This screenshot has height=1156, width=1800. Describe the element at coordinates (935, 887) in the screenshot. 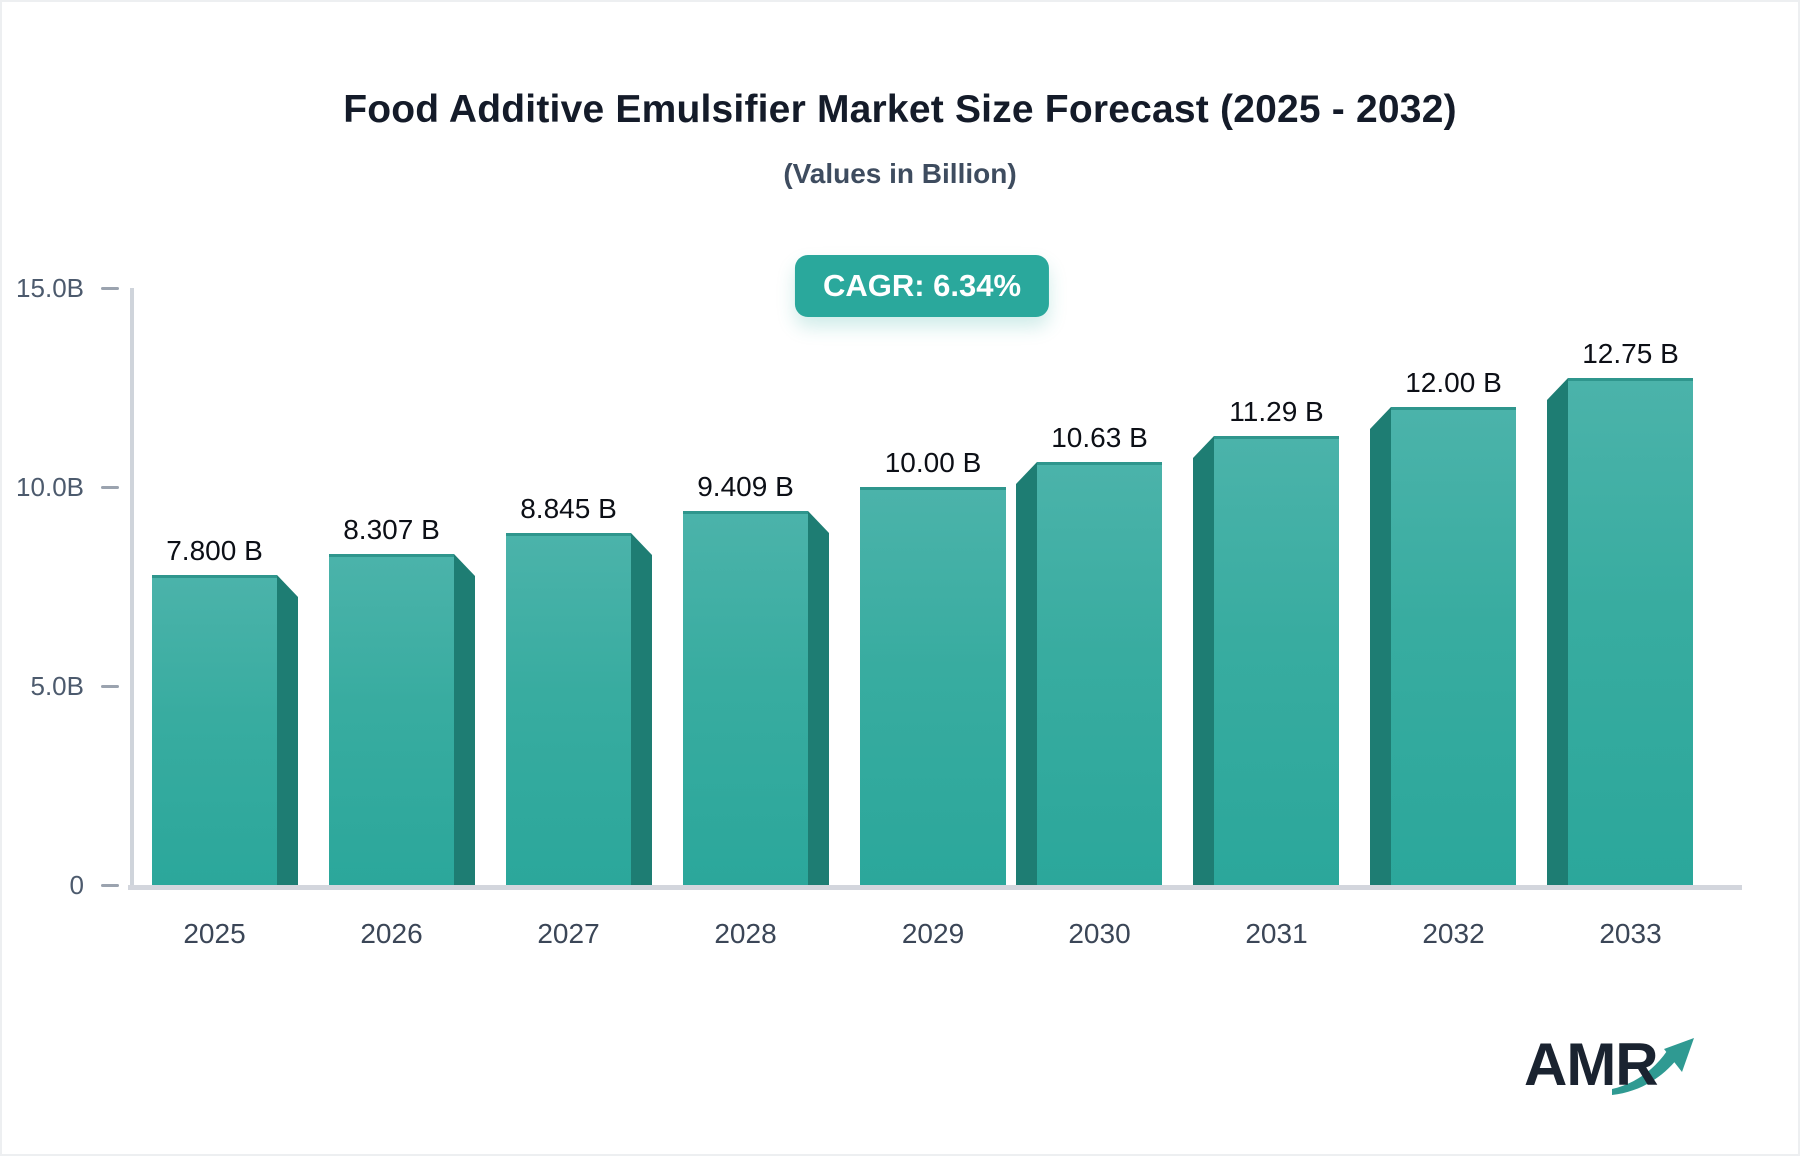

I see `x-axis-line` at that location.